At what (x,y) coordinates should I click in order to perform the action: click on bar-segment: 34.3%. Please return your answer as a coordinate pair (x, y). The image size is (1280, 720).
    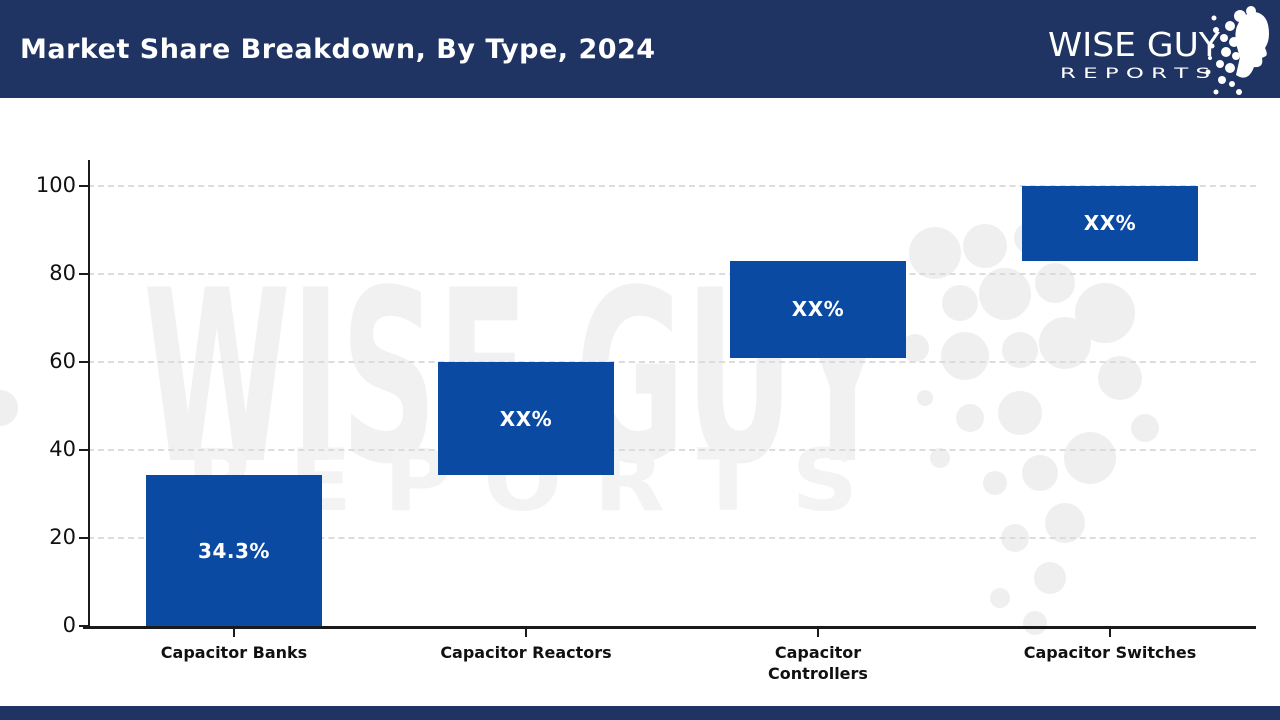
    Looking at the image, I should click on (234, 550).